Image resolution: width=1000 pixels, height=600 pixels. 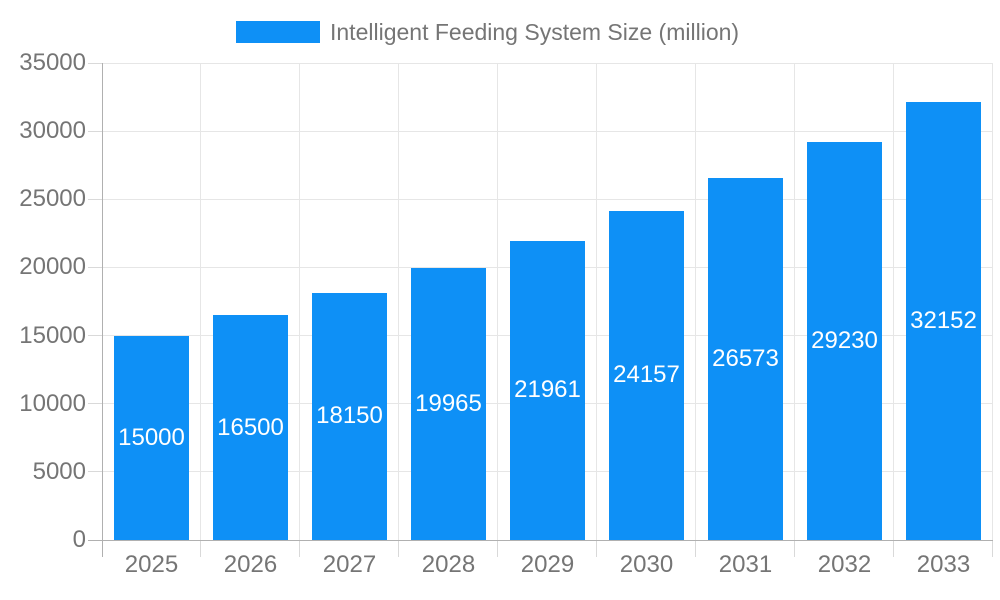 I want to click on y-axis-label: 10000, so click(x=52, y=403).